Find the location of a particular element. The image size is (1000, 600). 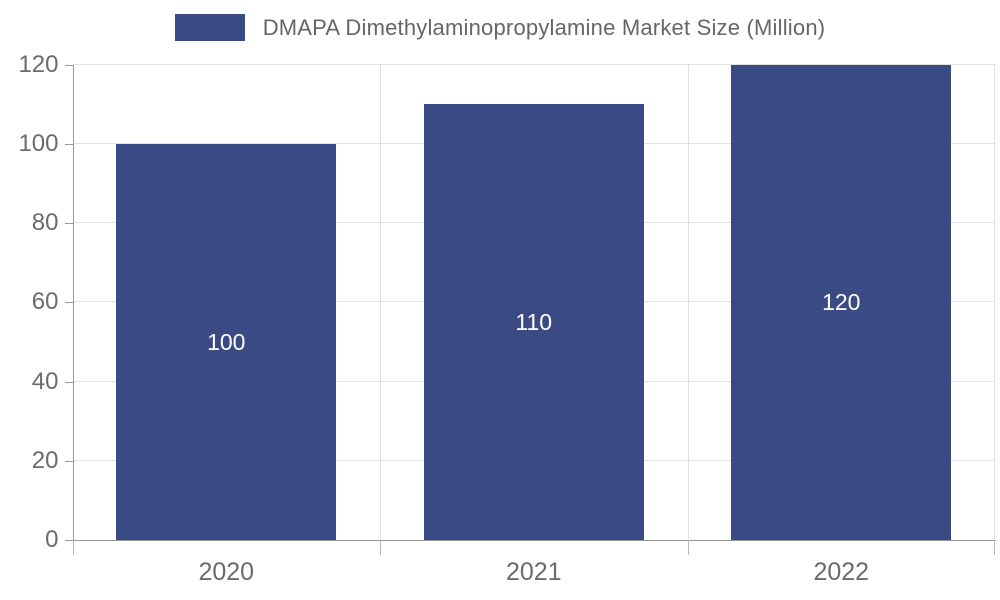

y-axis-label: 60 is located at coordinates (45, 302).